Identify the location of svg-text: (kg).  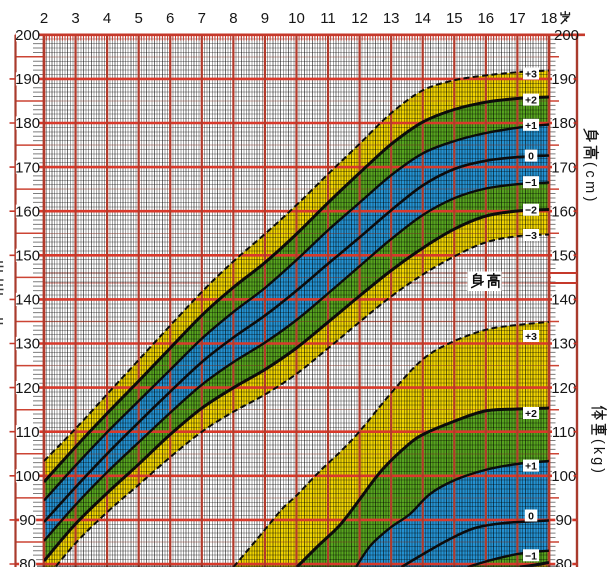
(598, 457).